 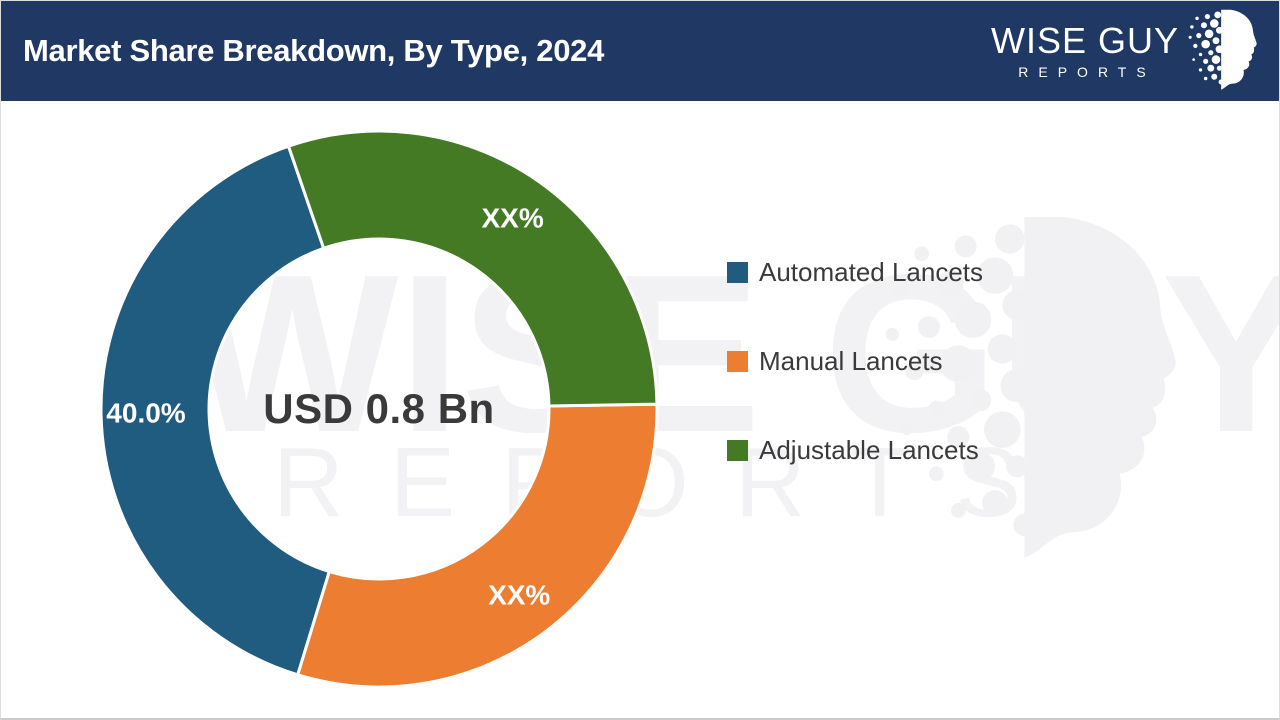 I want to click on logo-text: WISE GUY REPORTS, so click(x=1084, y=49).